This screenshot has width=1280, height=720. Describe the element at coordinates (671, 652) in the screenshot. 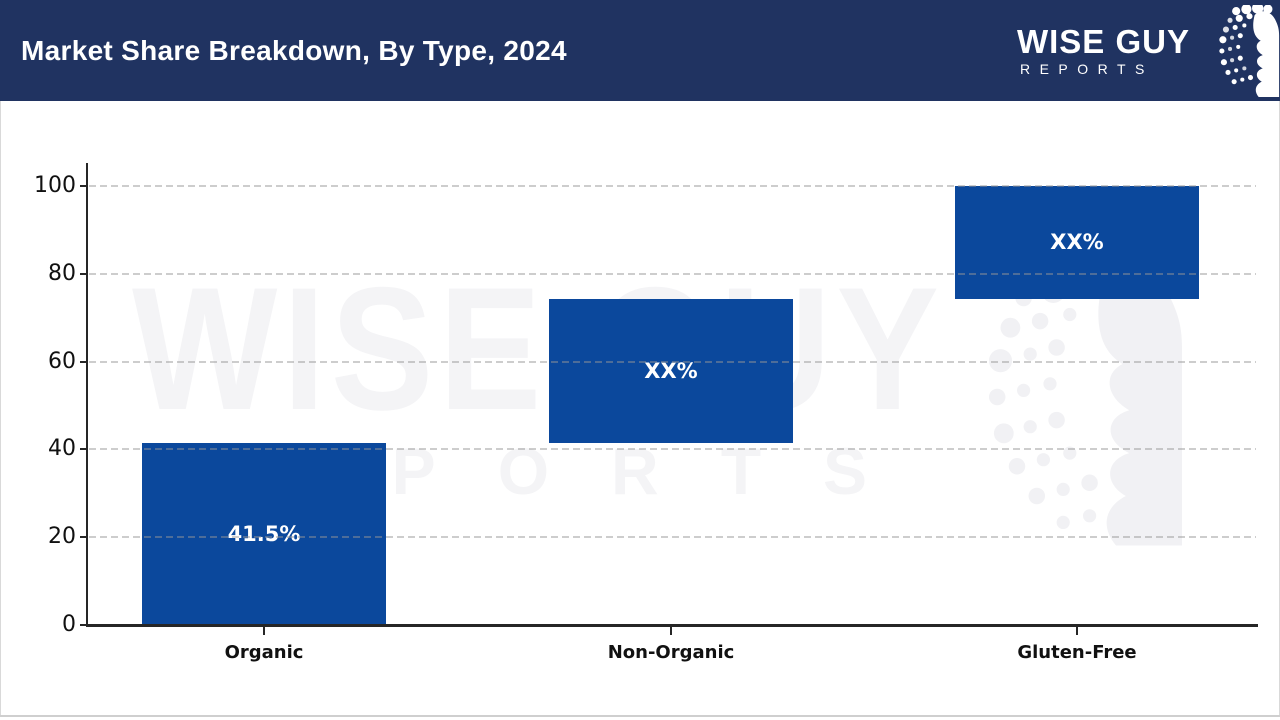

I see `x-category-label: Non-Organic` at that location.